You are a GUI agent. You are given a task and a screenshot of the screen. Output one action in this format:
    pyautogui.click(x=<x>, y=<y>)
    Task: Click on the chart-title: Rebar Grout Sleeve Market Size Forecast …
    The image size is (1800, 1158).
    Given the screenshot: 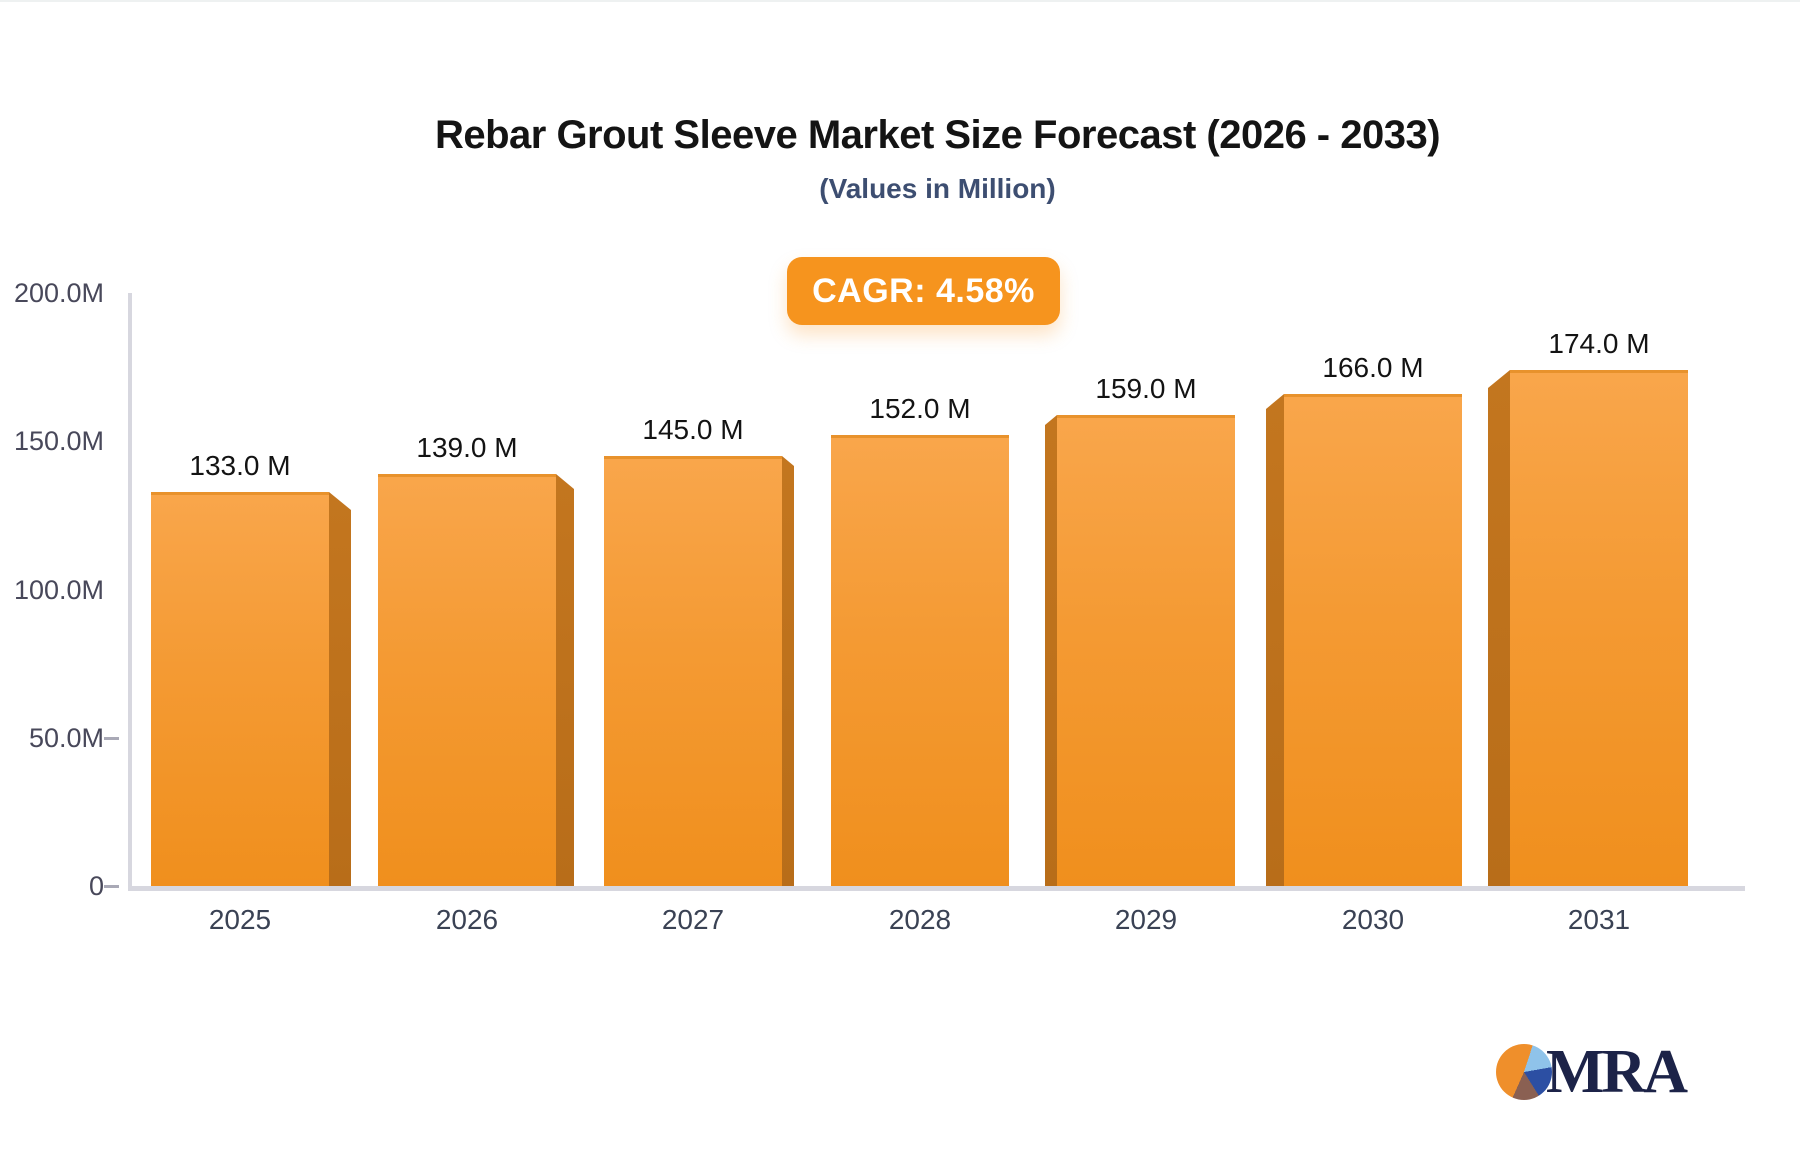 What is the action you would take?
    pyautogui.click(x=937, y=135)
    